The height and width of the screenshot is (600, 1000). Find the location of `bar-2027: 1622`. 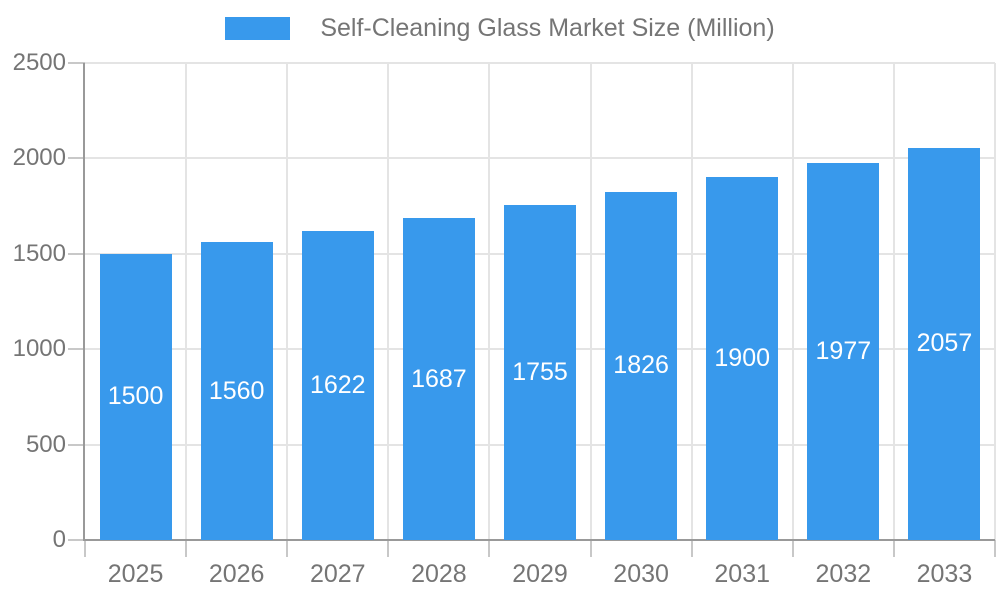

bar-2027: 1622 is located at coordinates (337, 385).